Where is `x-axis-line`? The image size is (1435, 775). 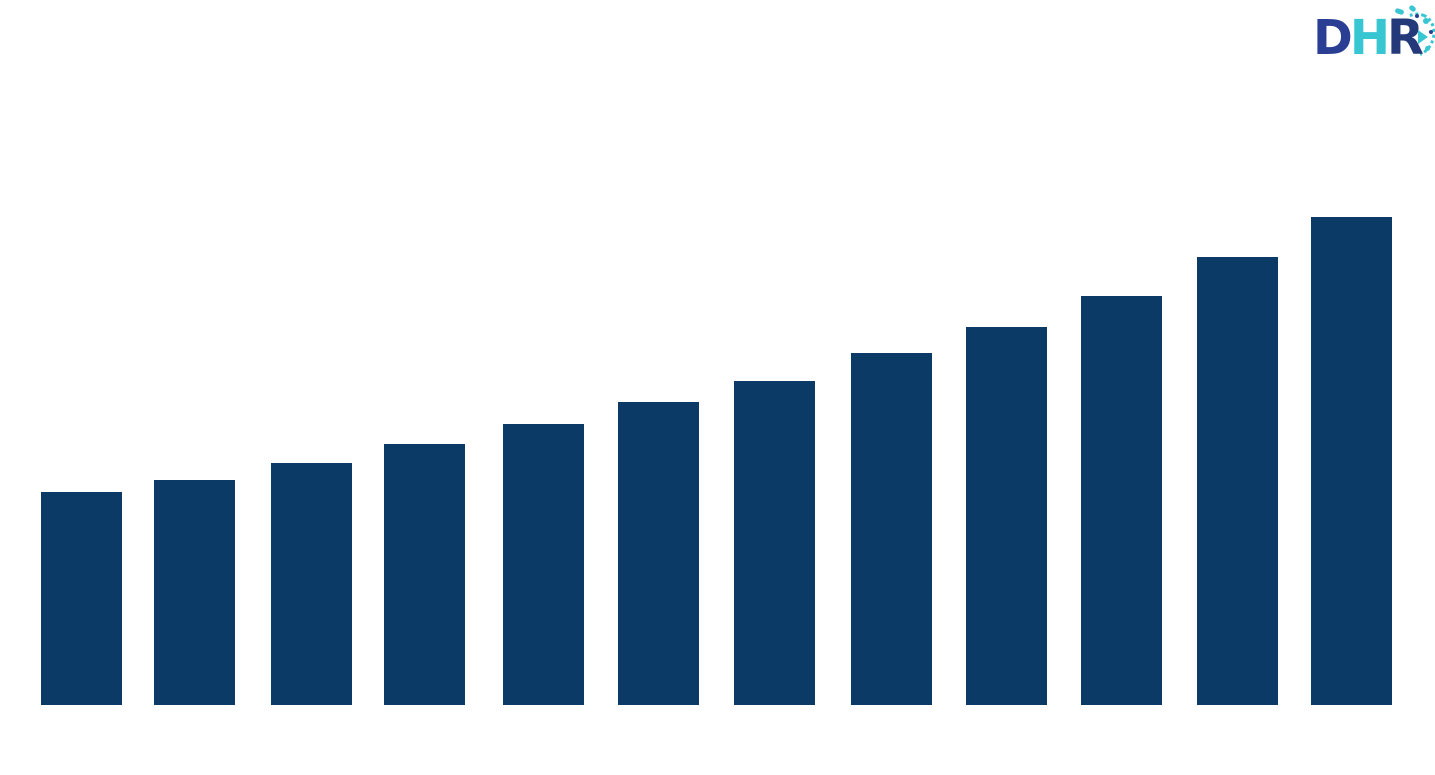
x-axis-line is located at coordinates (715, 708).